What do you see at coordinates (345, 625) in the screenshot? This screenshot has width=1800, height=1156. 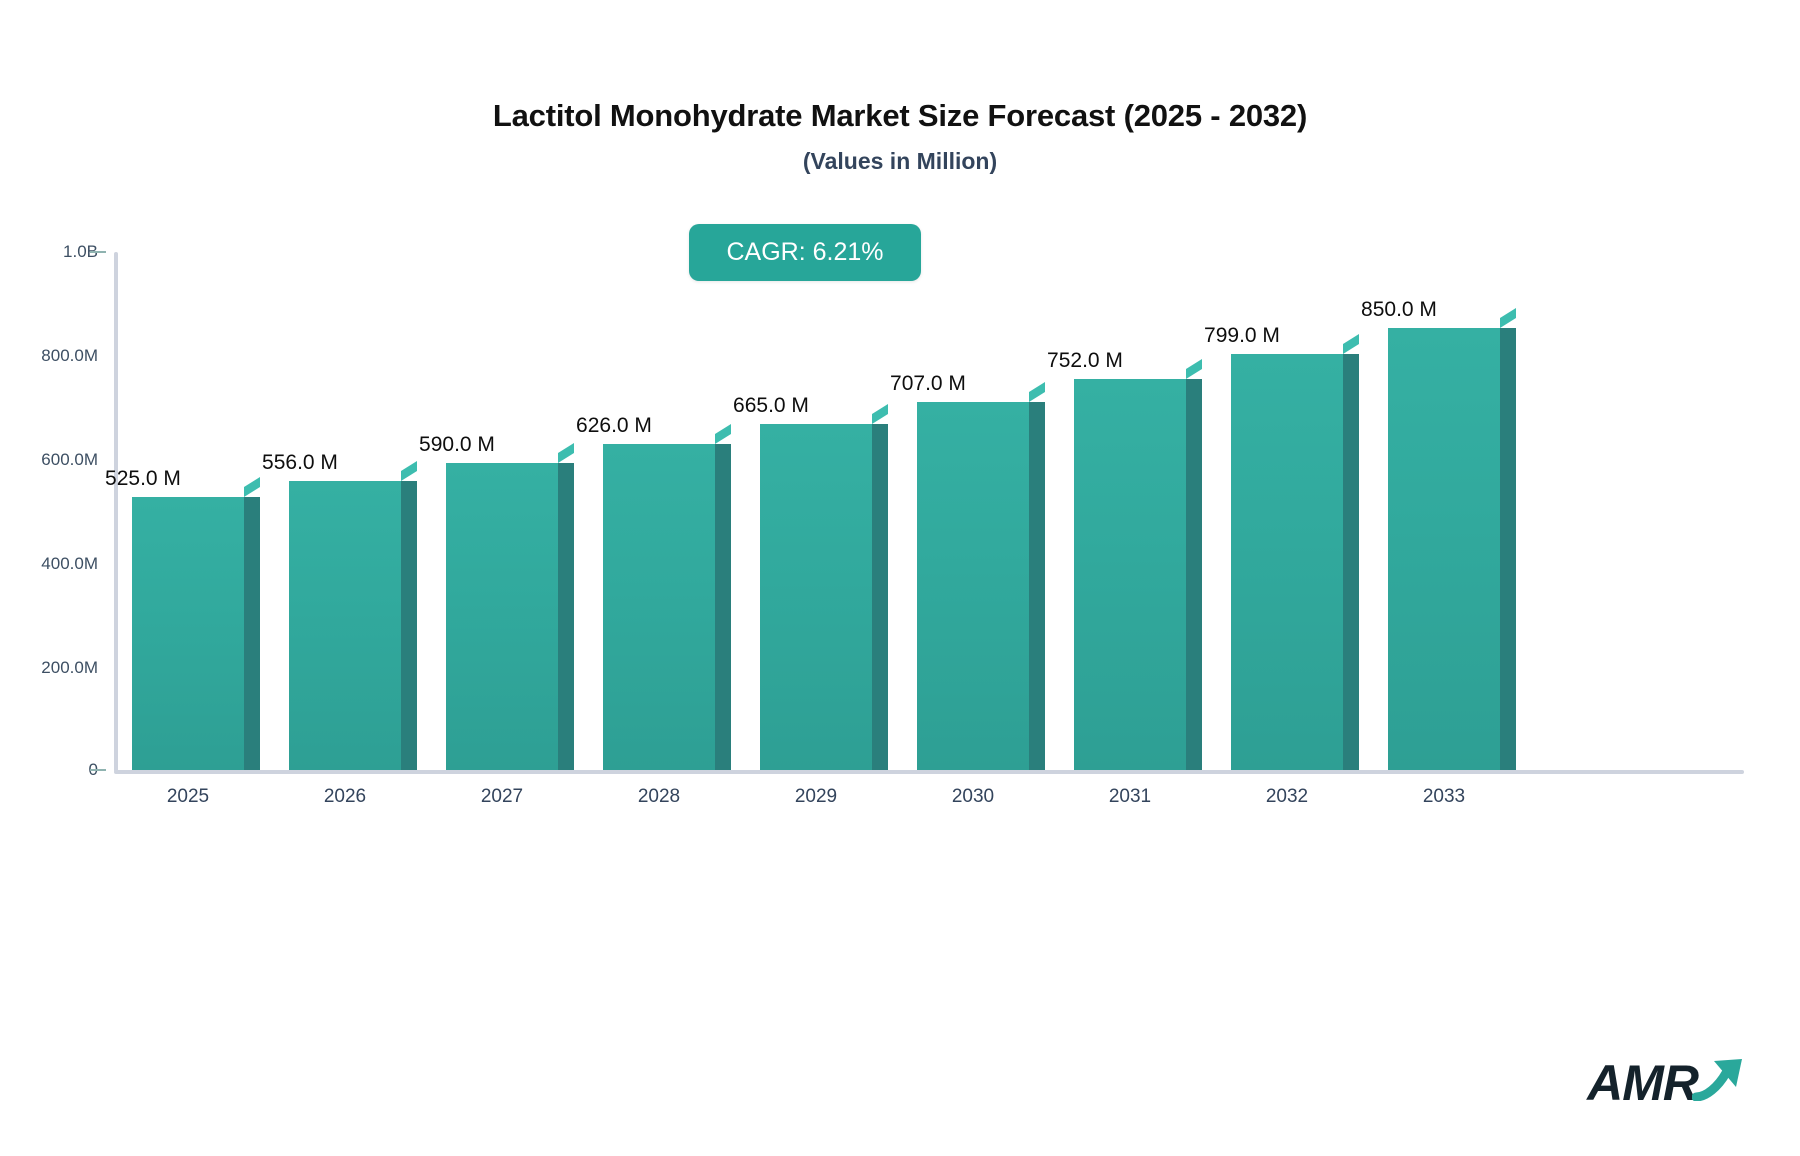 I see `bar-face-2026` at bounding box center [345, 625].